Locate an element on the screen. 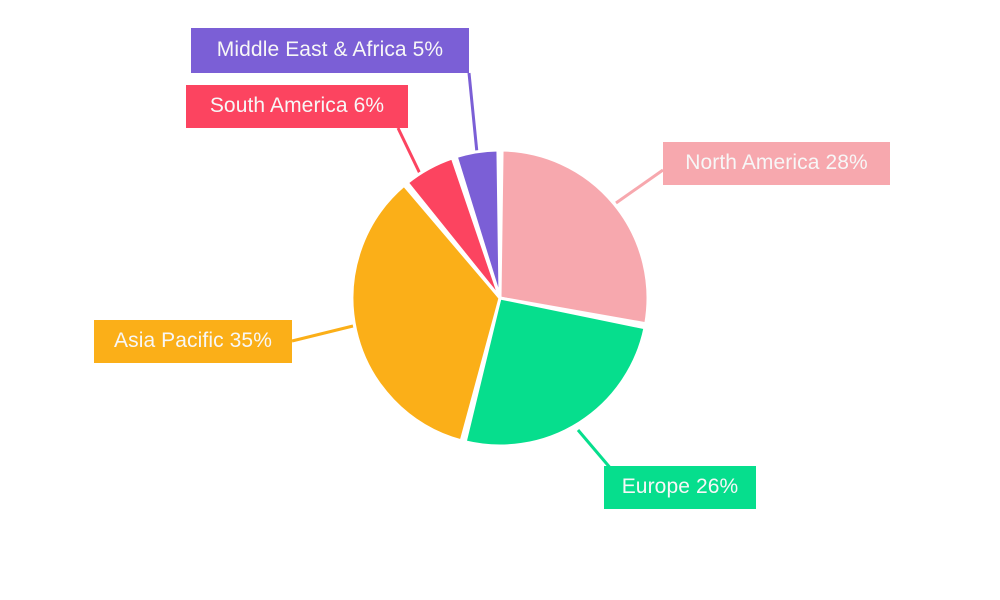 This screenshot has height=600, width=1000. pie-label-middle-east-africa: Middle East & Africa 5% is located at coordinates (330, 50).